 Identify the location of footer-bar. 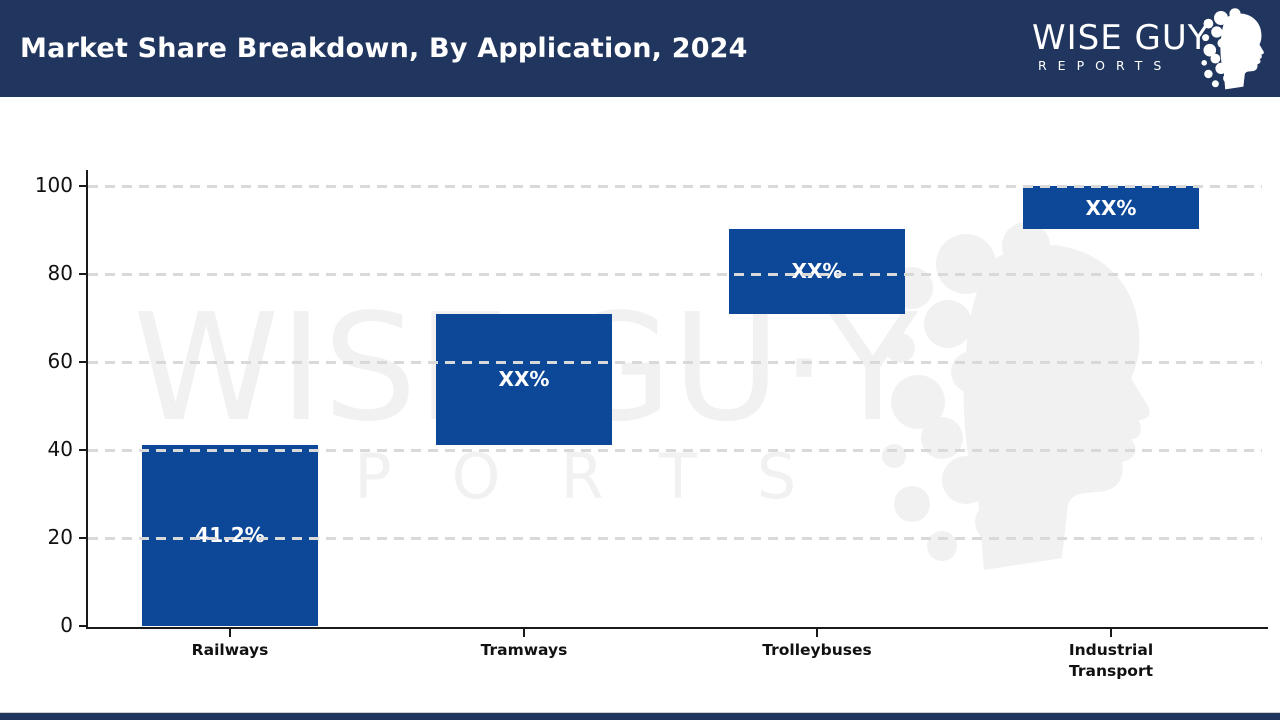
(640, 716).